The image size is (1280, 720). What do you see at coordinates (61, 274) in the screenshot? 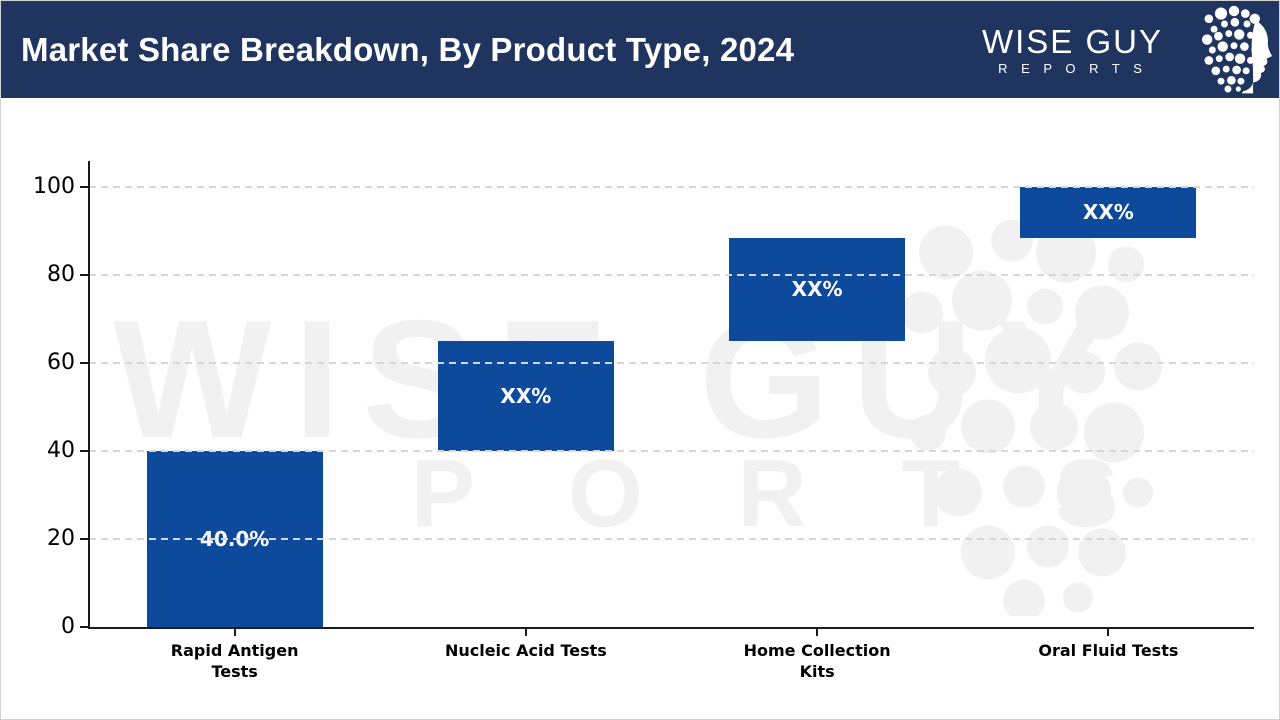
I see `y-tick-label: 80` at bounding box center [61, 274].